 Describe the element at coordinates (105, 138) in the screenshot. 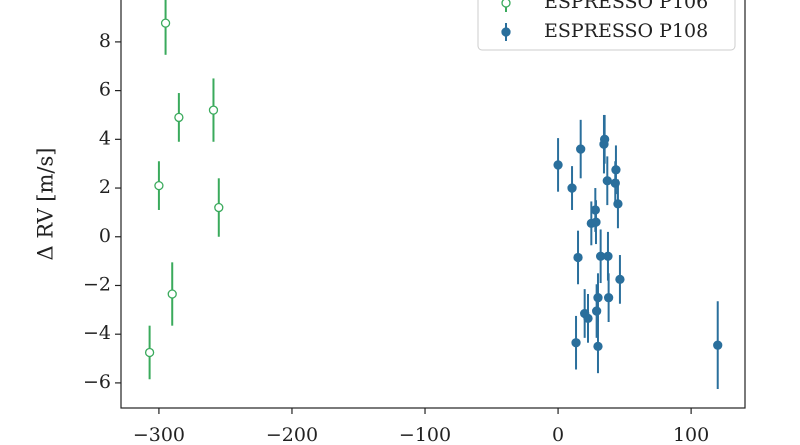

I see `y-tick-label: 4` at that location.